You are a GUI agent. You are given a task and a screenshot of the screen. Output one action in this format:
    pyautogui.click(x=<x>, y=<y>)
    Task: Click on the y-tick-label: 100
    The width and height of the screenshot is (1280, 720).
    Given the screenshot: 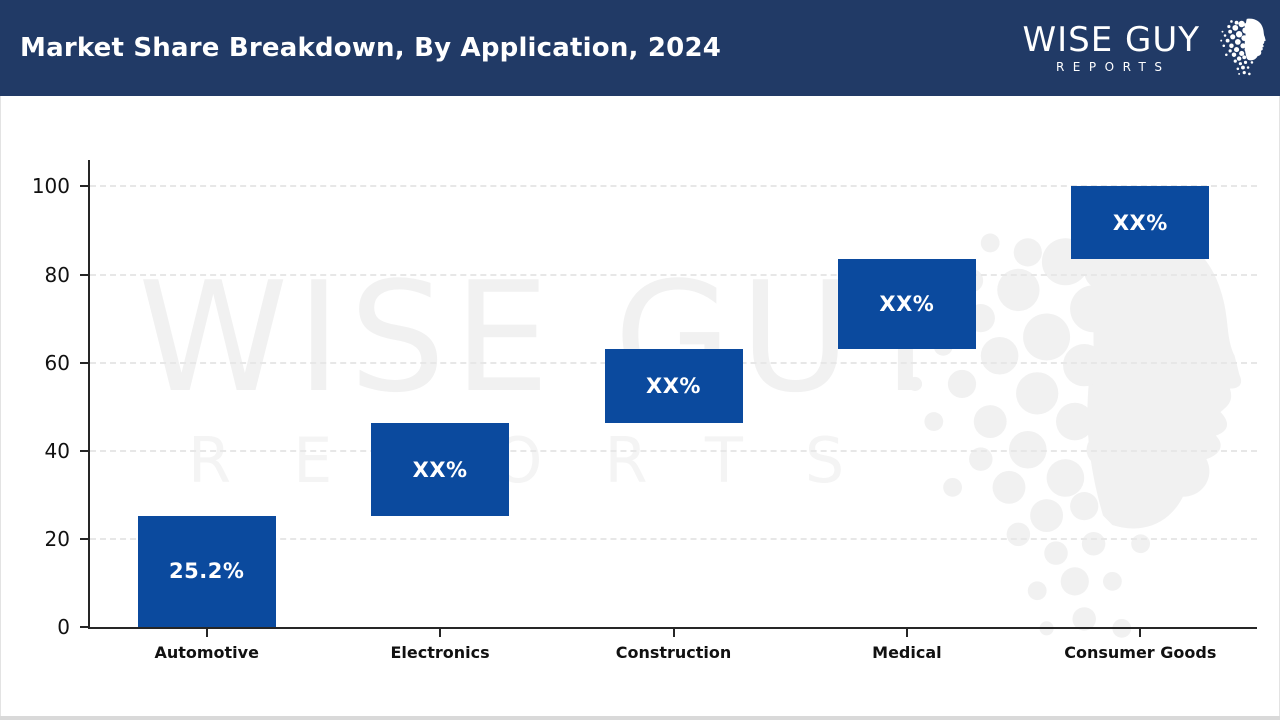 What is the action you would take?
    pyautogui.click(x=50, y=186)
    